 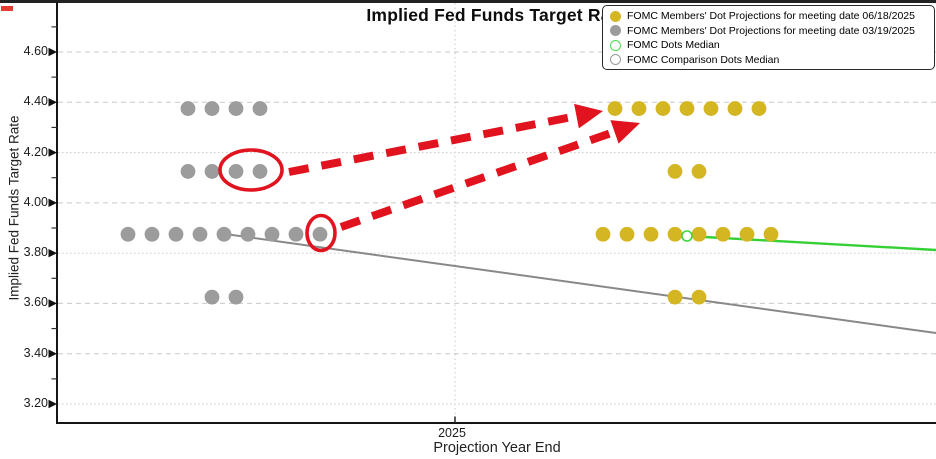 I want to click on y-tick-label: 4.00, so click(x=35, y=201).